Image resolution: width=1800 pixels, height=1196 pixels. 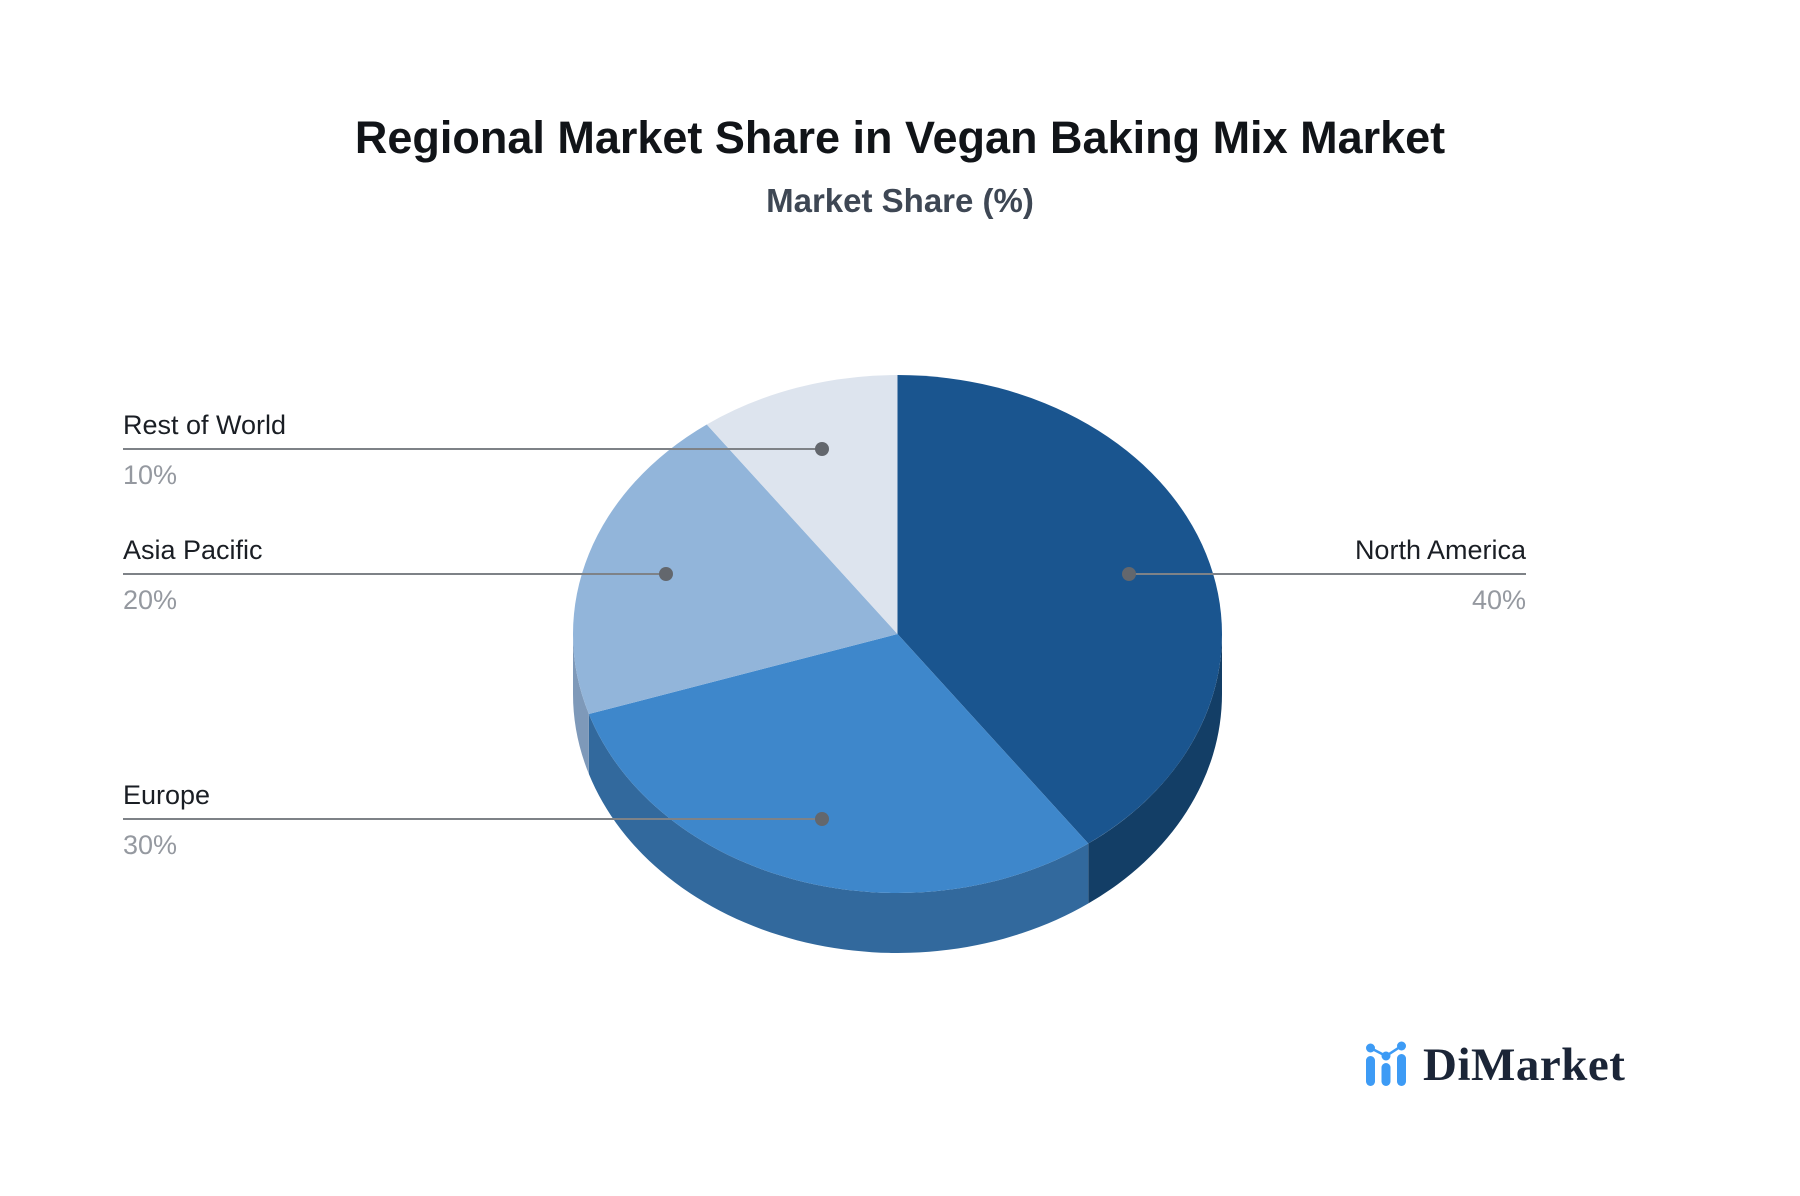 I want to click on slice-label-percent: 10%, so click(x=150, y=475).